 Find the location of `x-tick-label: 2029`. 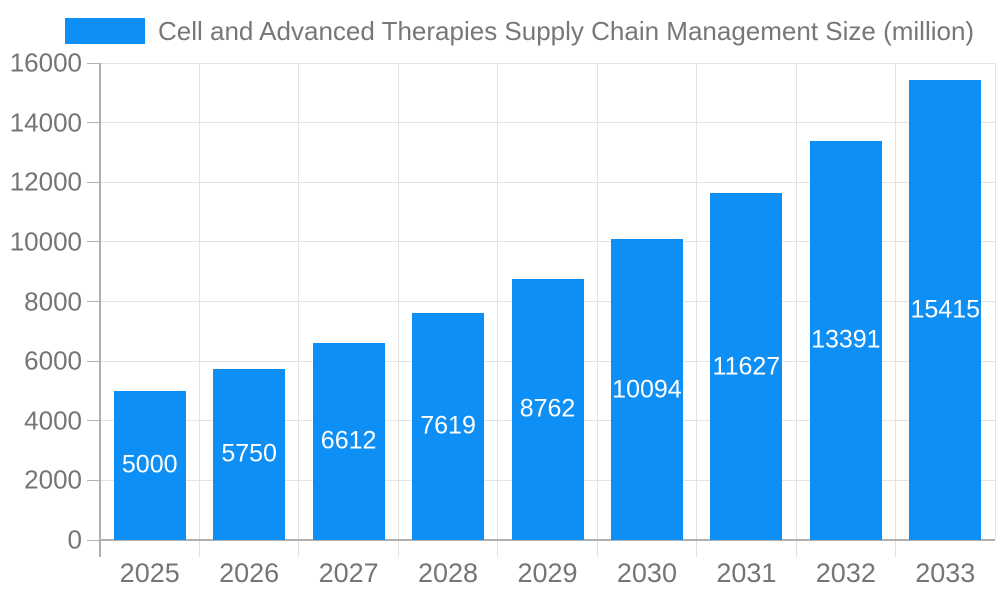

x-tick-label: 2029 is located at coordinates (547, 573).